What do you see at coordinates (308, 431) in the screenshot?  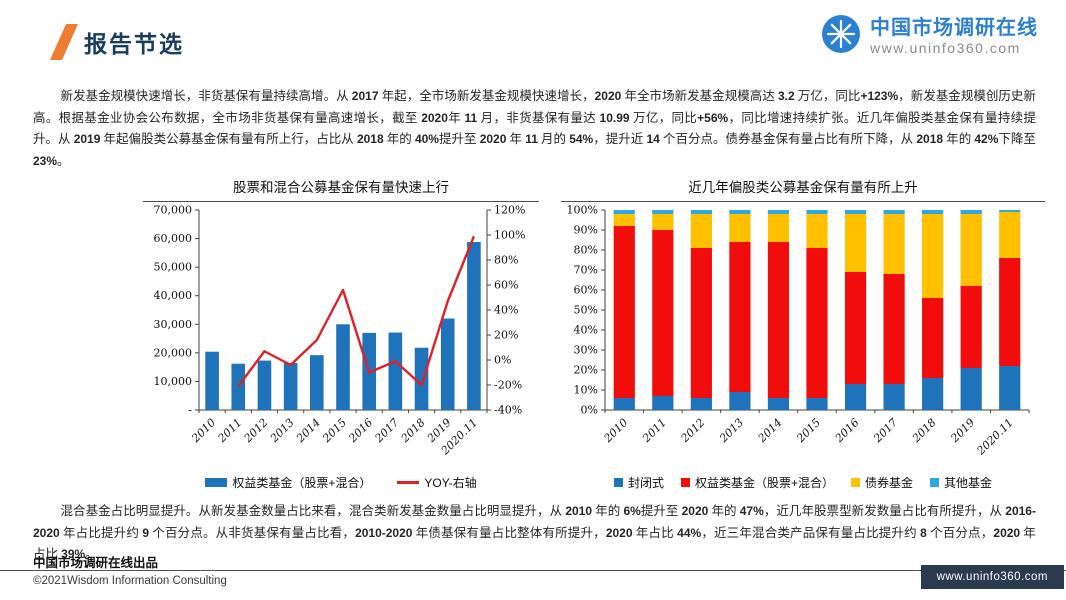 I see `svg-text: 2014` at bounding box center [308, 431].